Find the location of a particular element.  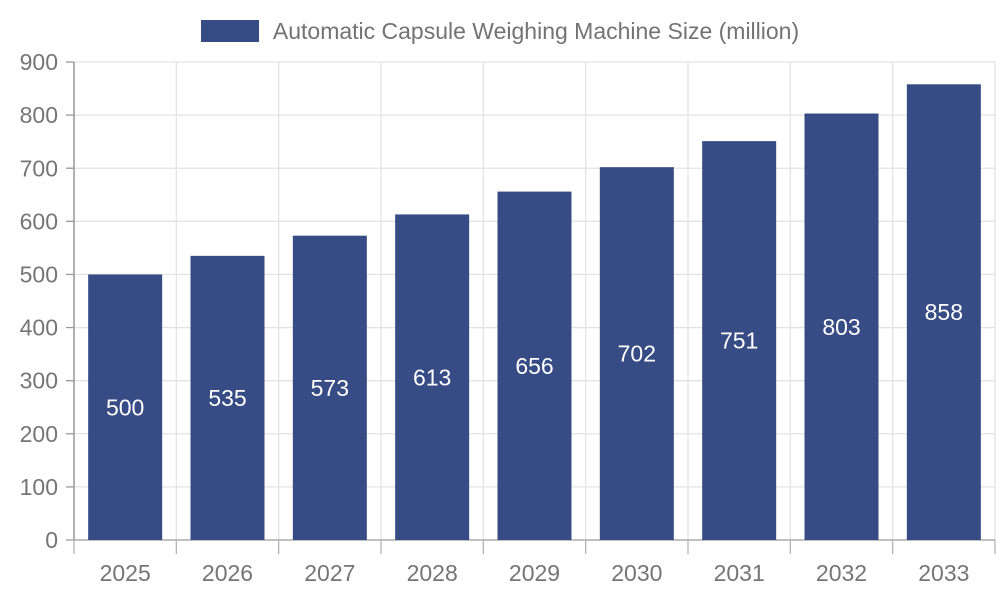

bar-2032 is located at coordinates (841, 327).